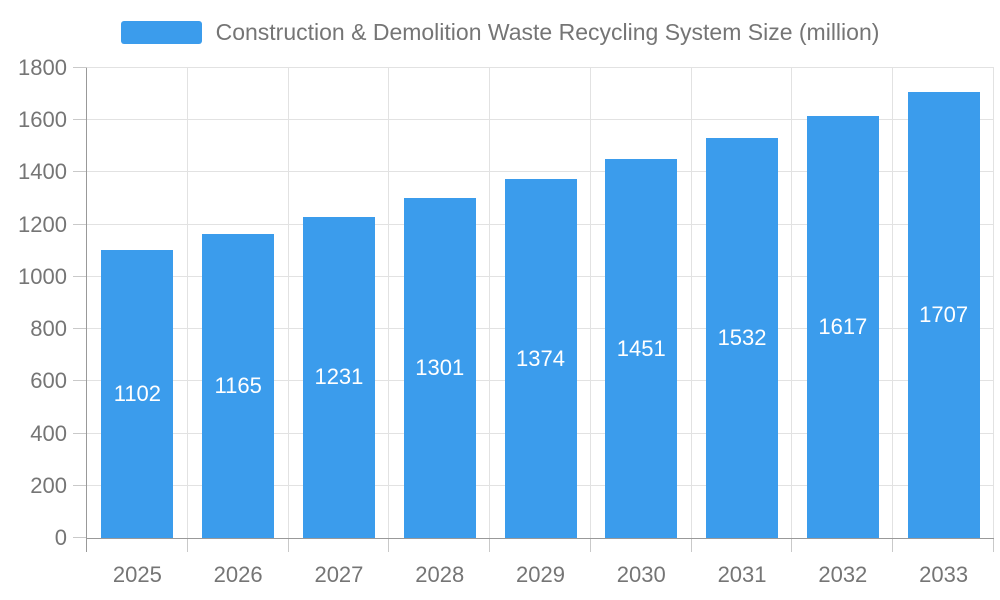 This screenshot has width=1000, height=600. What do you see at coordinates (238, 574) in the screenshot?
I see `x-tick-label: 2026` at bounding box center [238, 574].